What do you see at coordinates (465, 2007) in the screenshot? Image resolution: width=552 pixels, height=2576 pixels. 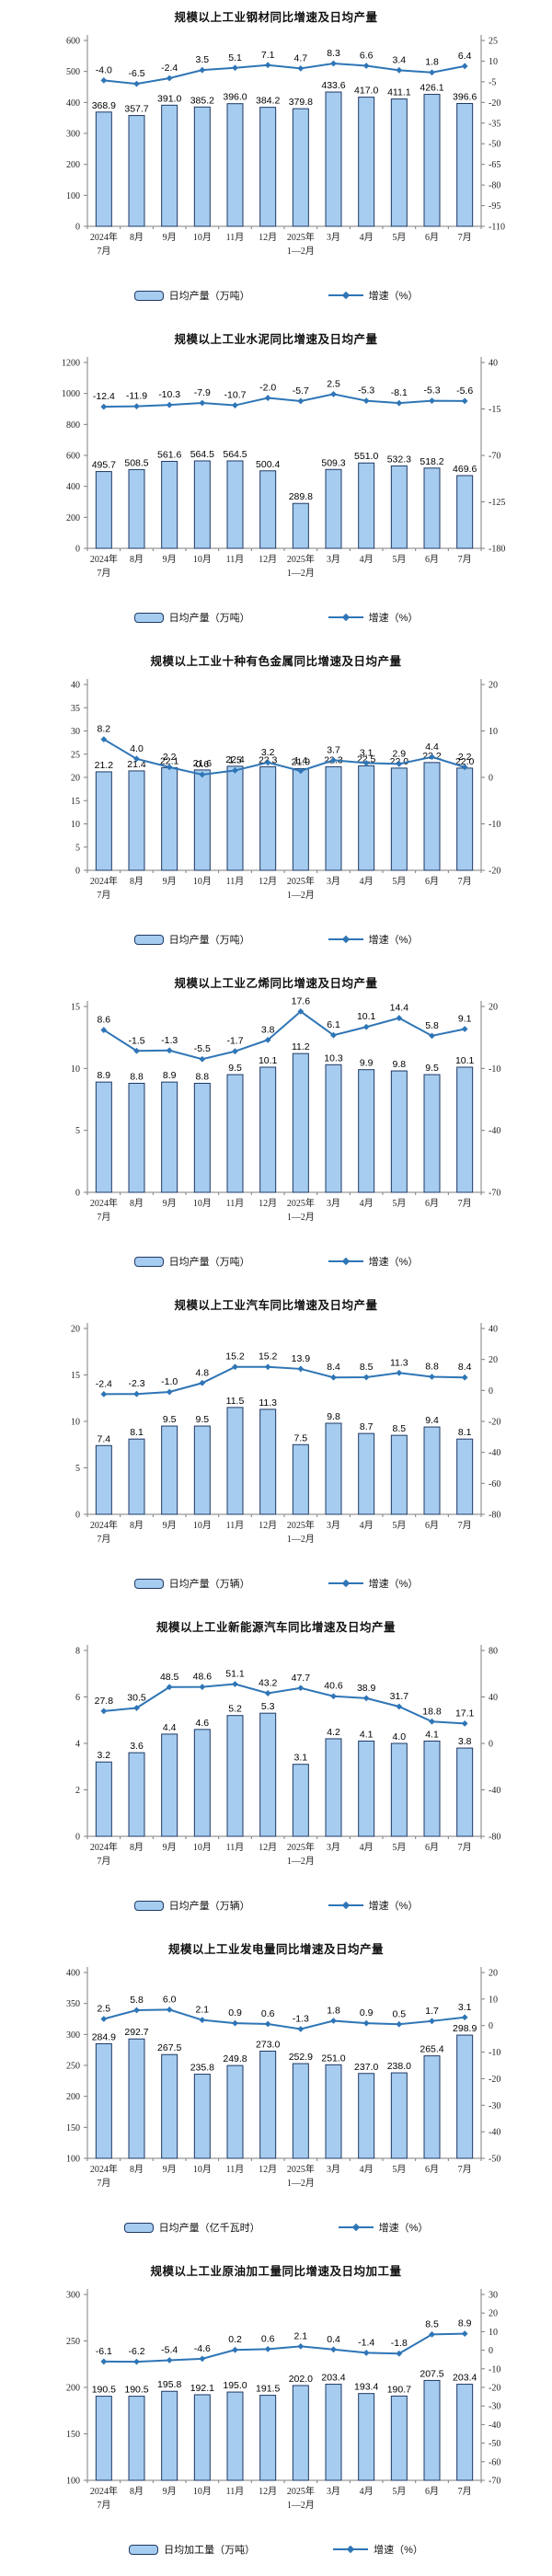 I see `line-value-label: 3.1` at bounding box center [465, 2007].